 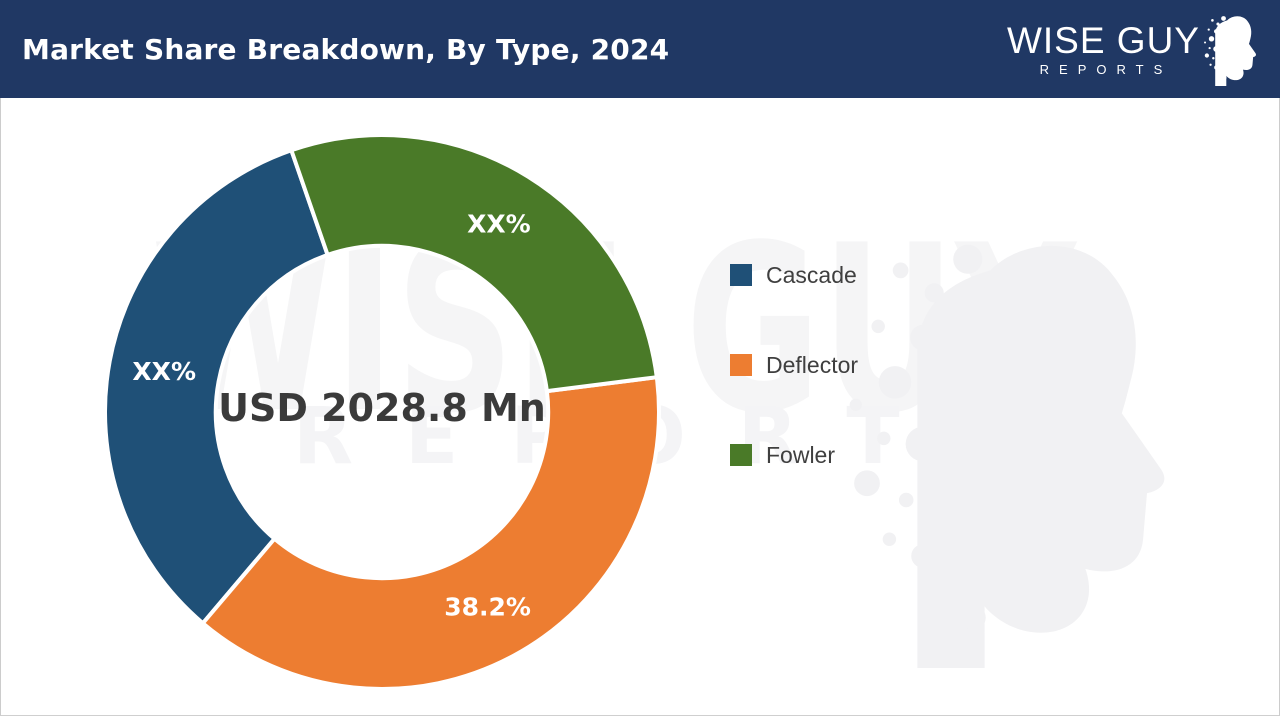 What do you see at coordinates (1106, 69) in the screenshot?
I see `logo-subtitle: REPORTS` at bounding box center [1106, 69].